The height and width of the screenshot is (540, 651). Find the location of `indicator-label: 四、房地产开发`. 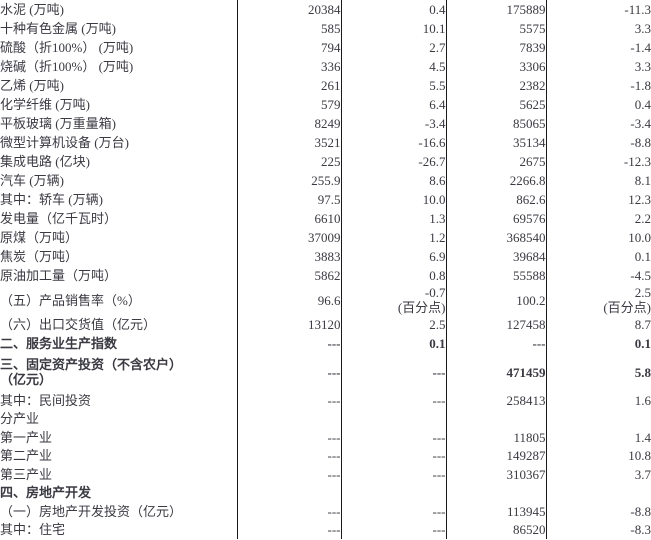

indicator-label: 四、房地产开发 is located at coordinates (119, 492).